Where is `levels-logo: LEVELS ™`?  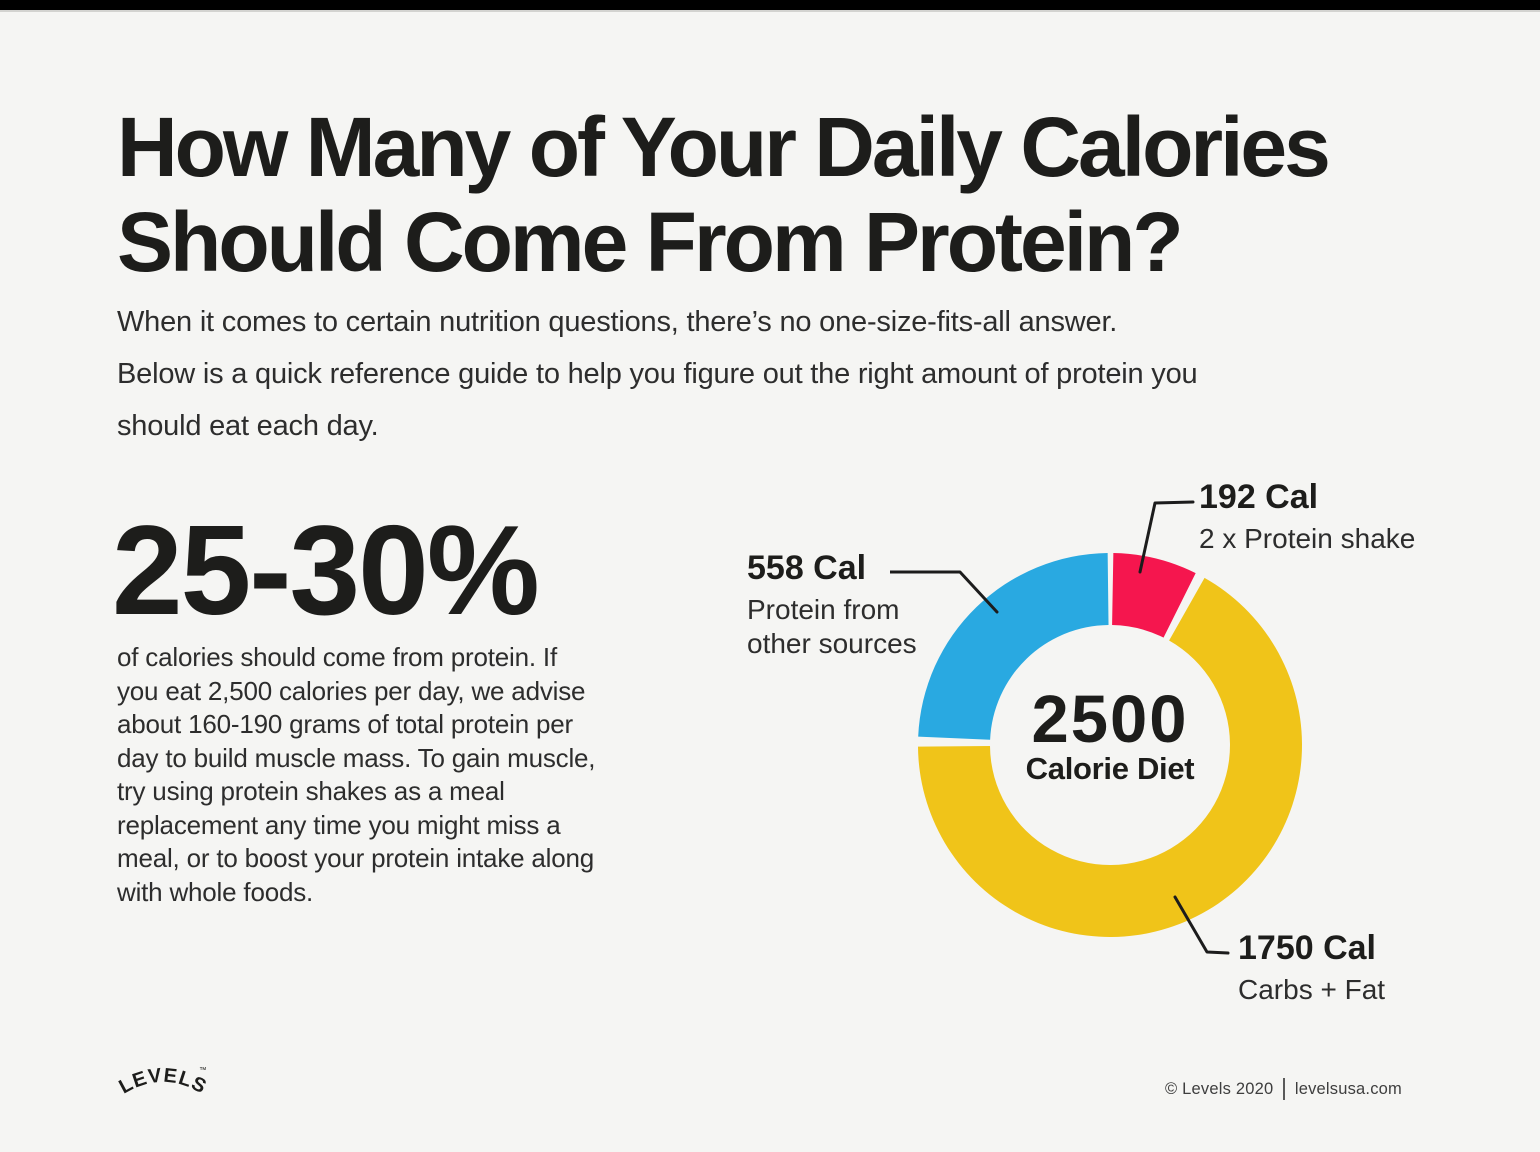
levels-logo: LEVELS ™ is located at coordinates (162, 1082).